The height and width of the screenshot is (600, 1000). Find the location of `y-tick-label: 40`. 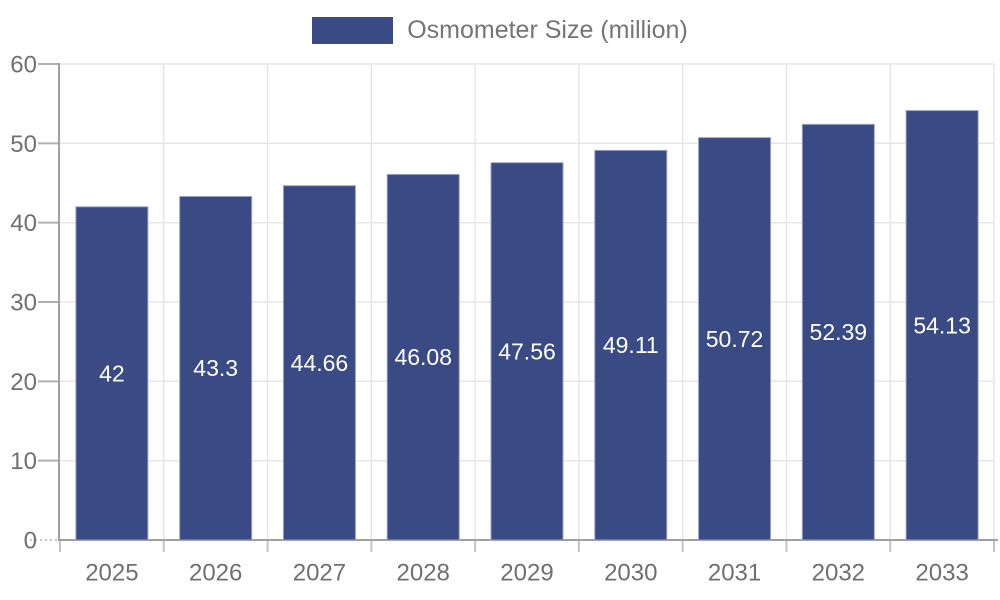

y-tick-label: 40 is located at coordinates (23, 223).